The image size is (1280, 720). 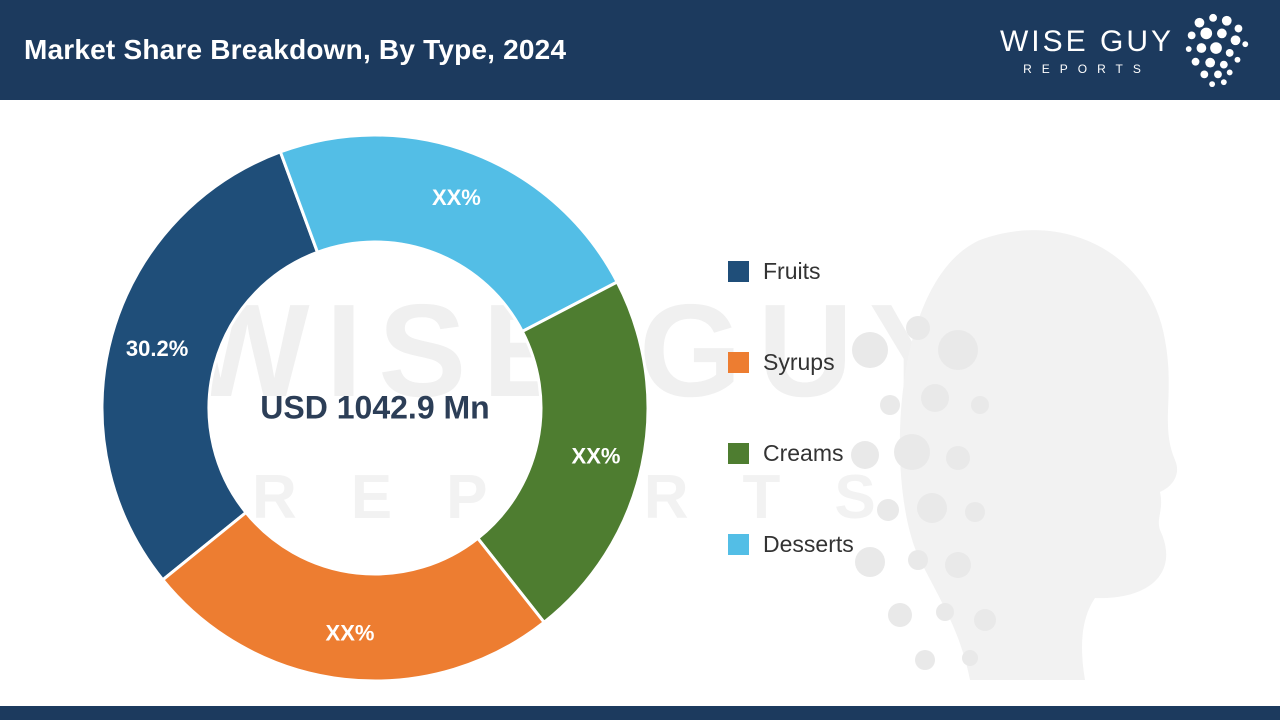 I want to click on logo-subtitle: REPORTS, so click(x=1087, y=68).